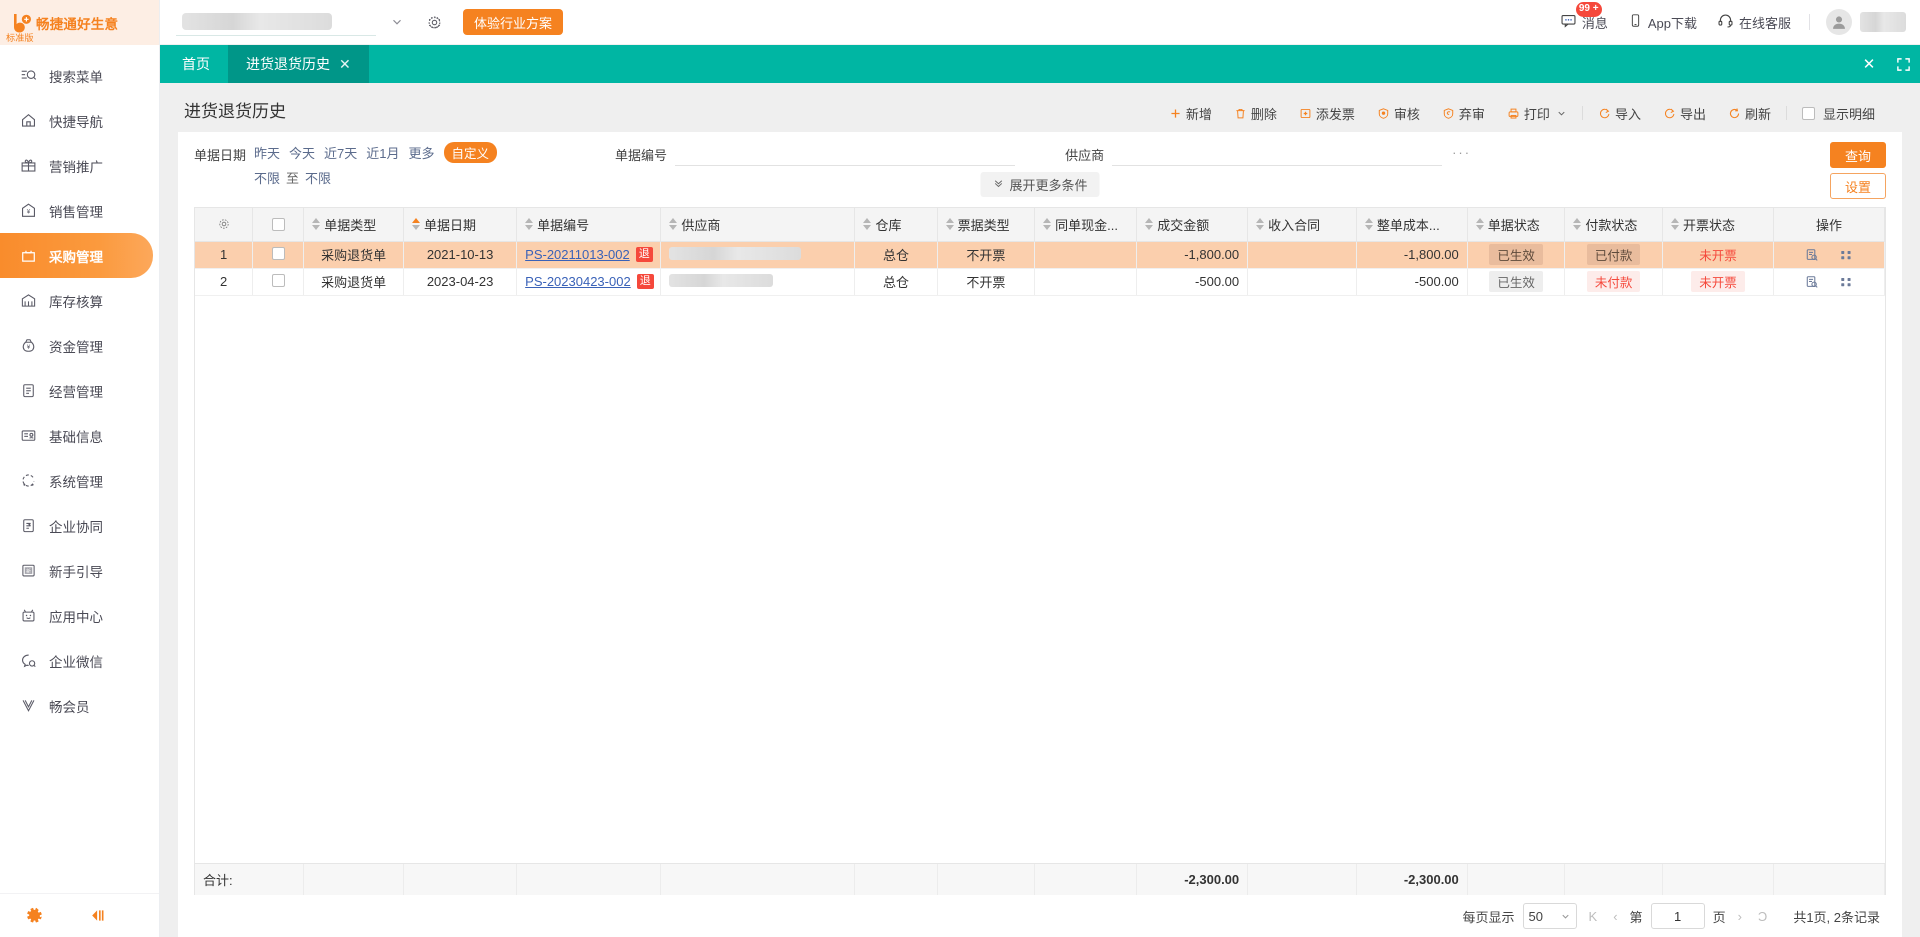  I want to click on fullscreen-icon, so click(1903, 64).